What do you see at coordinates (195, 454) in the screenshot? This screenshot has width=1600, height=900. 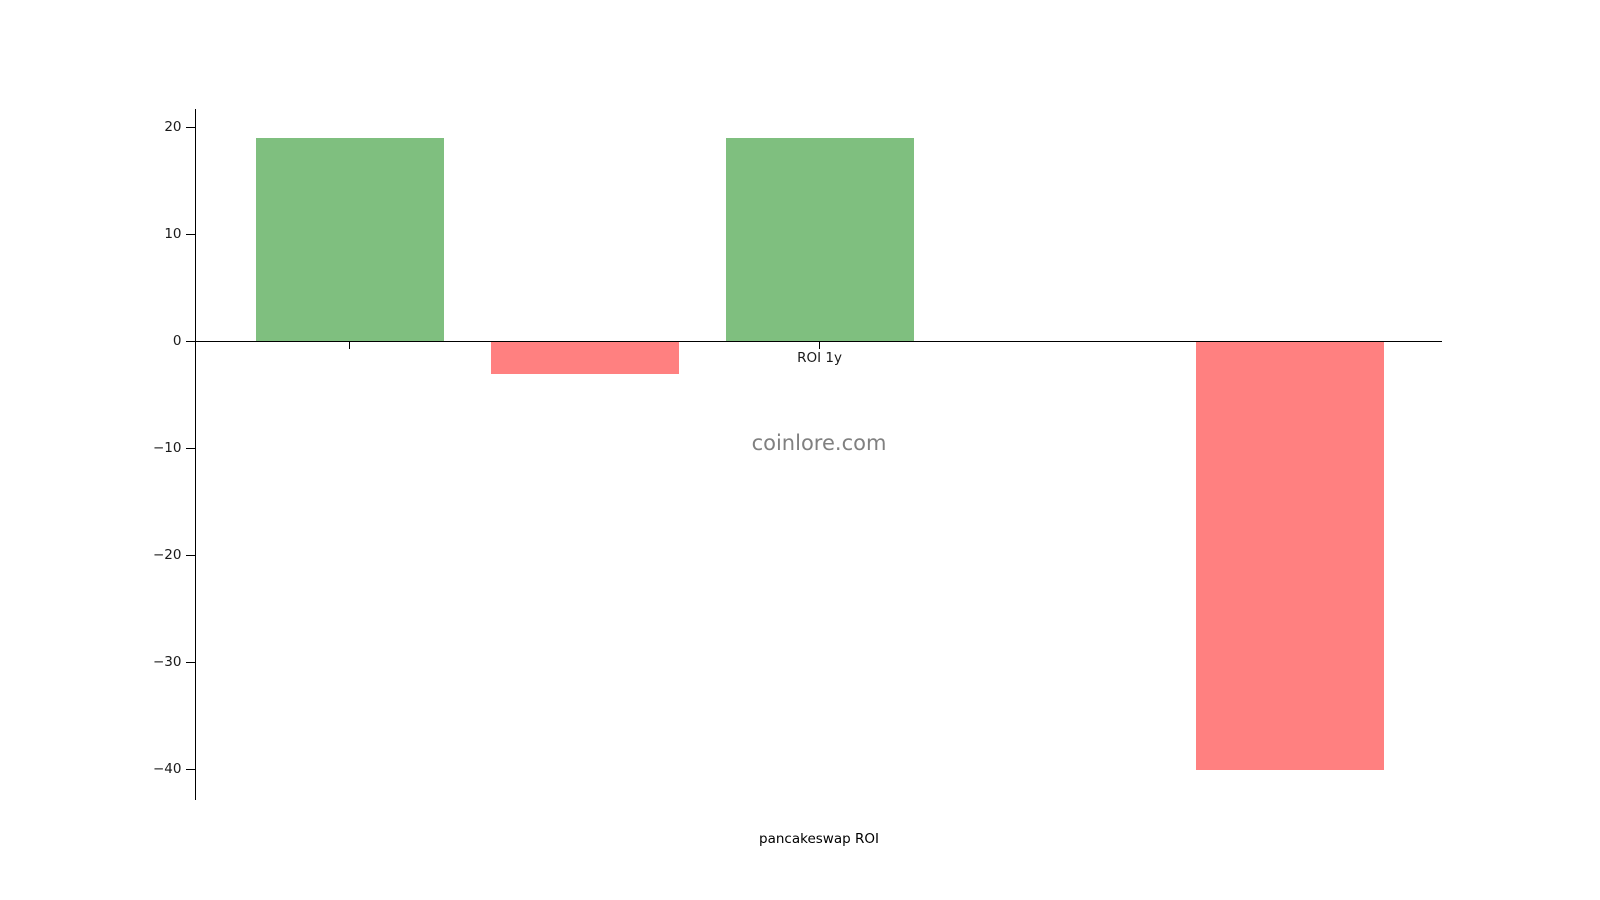 I see `y-axis-spine` at bounding box center [195, 454].